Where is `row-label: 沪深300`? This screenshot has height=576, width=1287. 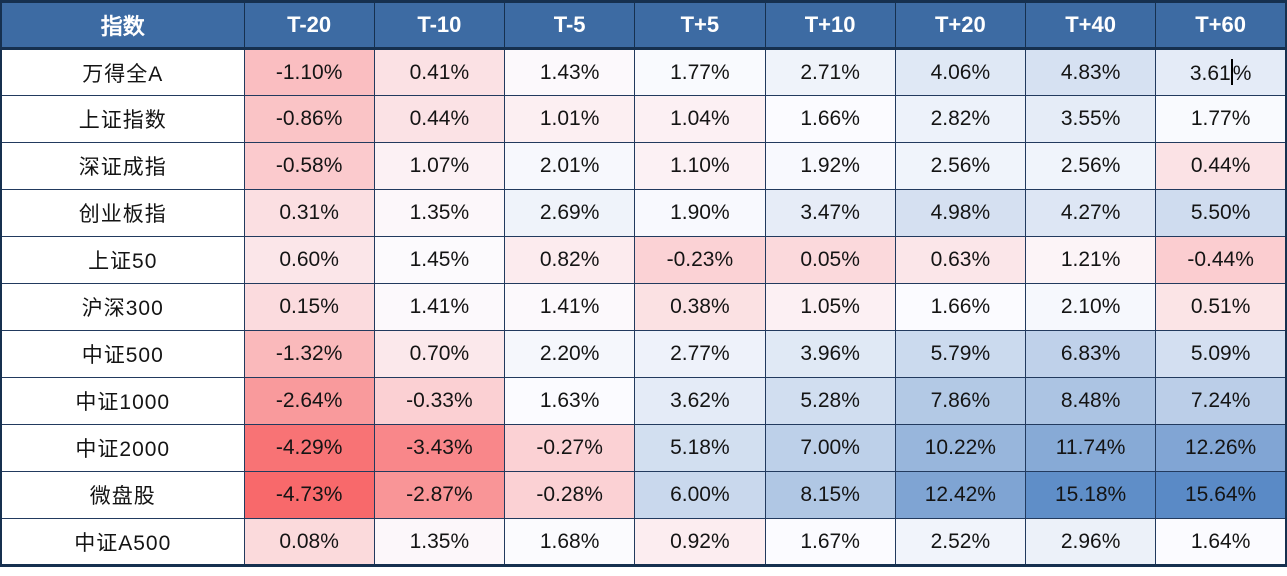
row-label: 沪深300 is located at coordinates (122, 307).